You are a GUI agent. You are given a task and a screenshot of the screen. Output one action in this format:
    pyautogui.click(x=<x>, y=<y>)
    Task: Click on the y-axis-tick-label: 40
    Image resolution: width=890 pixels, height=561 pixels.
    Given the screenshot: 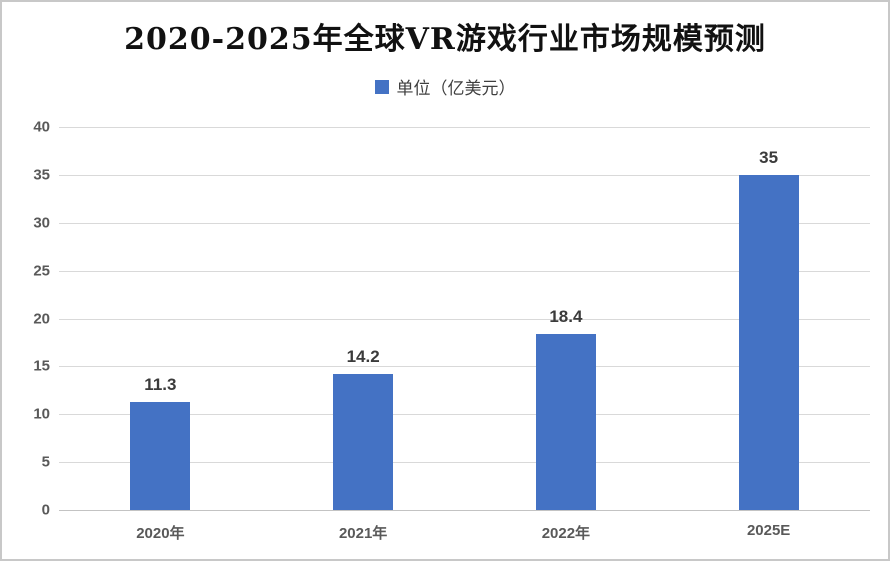 What is the action you would take?
    pyautogui.click(x=41, y=127)
    